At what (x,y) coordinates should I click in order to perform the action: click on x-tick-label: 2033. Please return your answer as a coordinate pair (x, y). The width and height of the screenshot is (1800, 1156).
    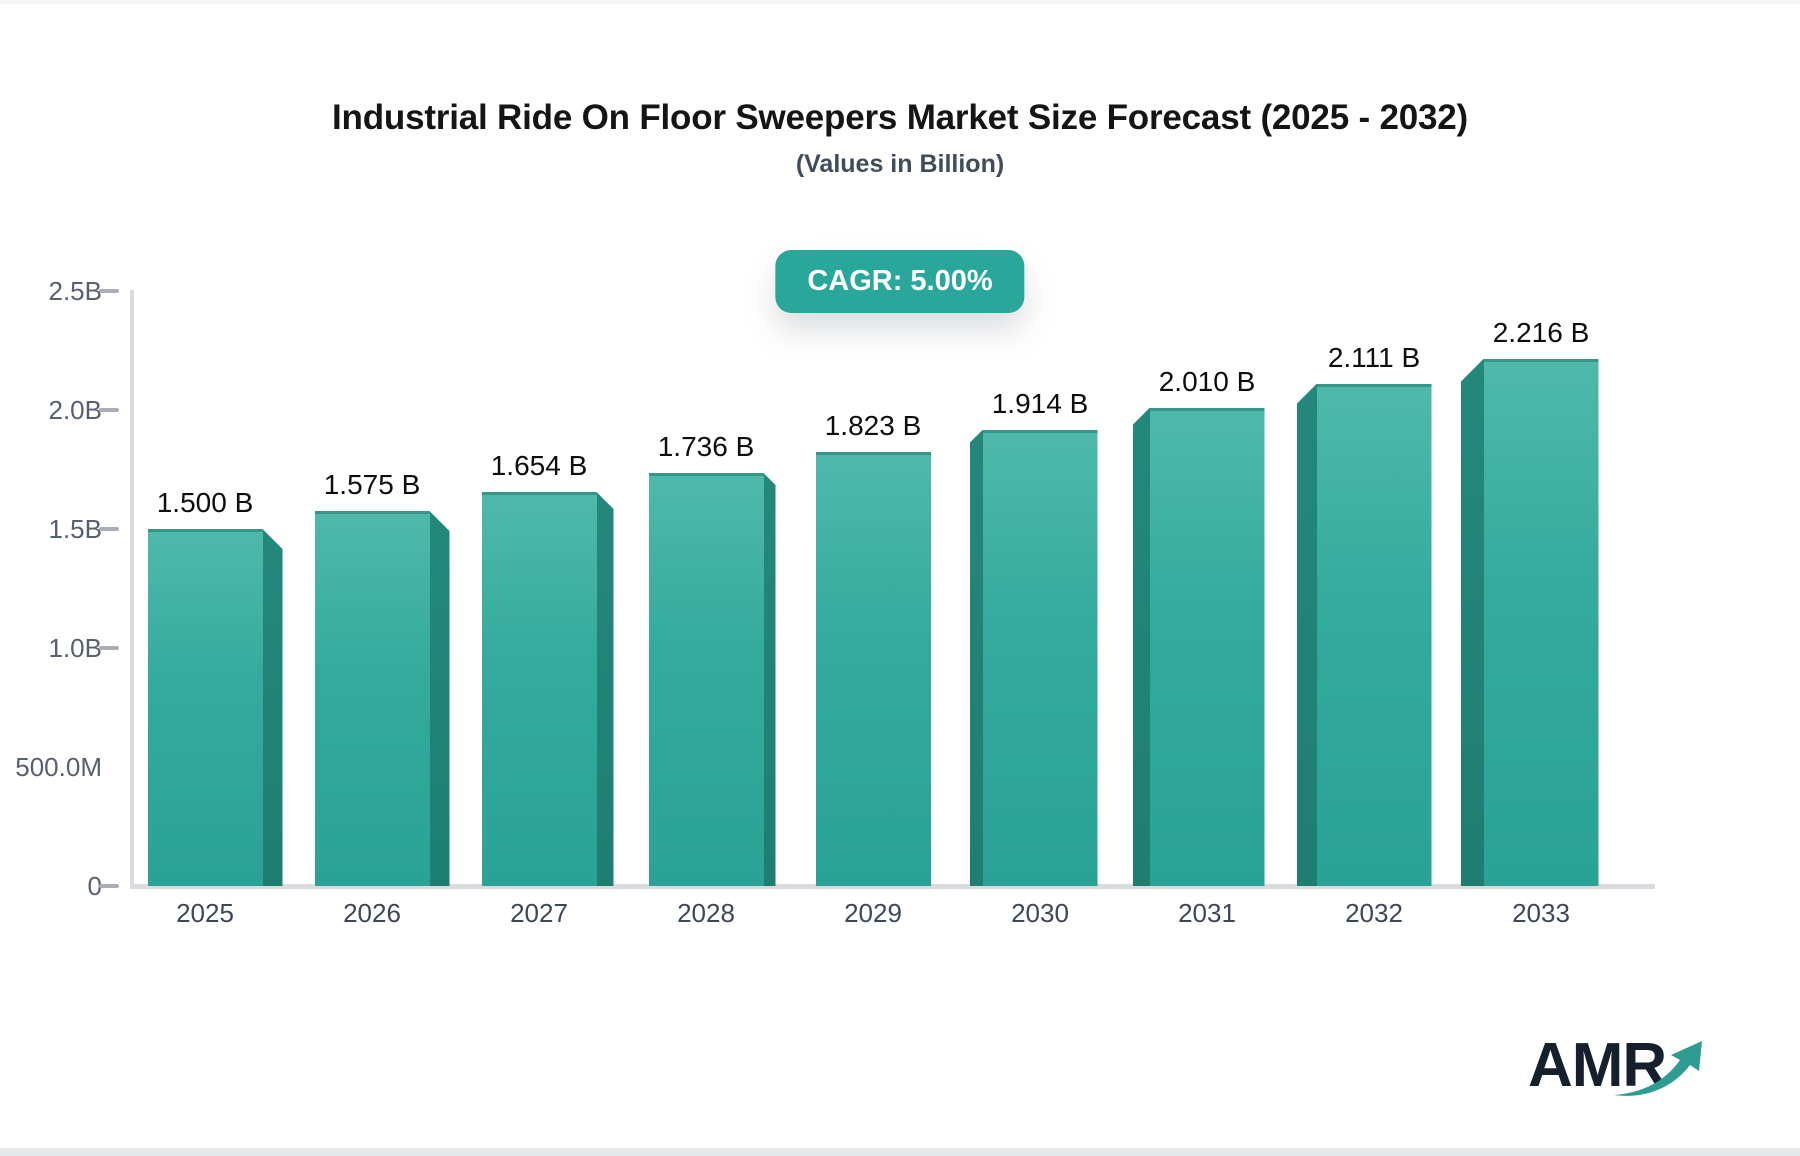
    Looking at the image, I should click on (1541, 913).